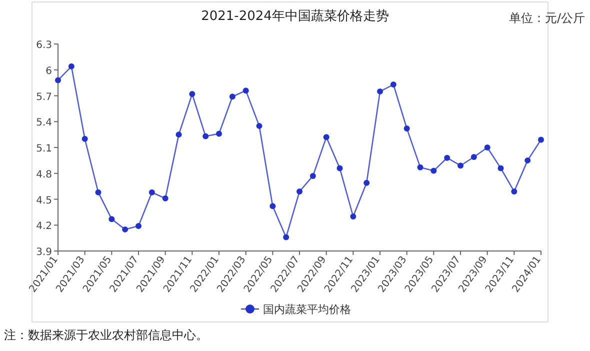  Describe the element at coordinates (44, 149) in the screenshot. I see `y-tick-label: 5.1` at that location.